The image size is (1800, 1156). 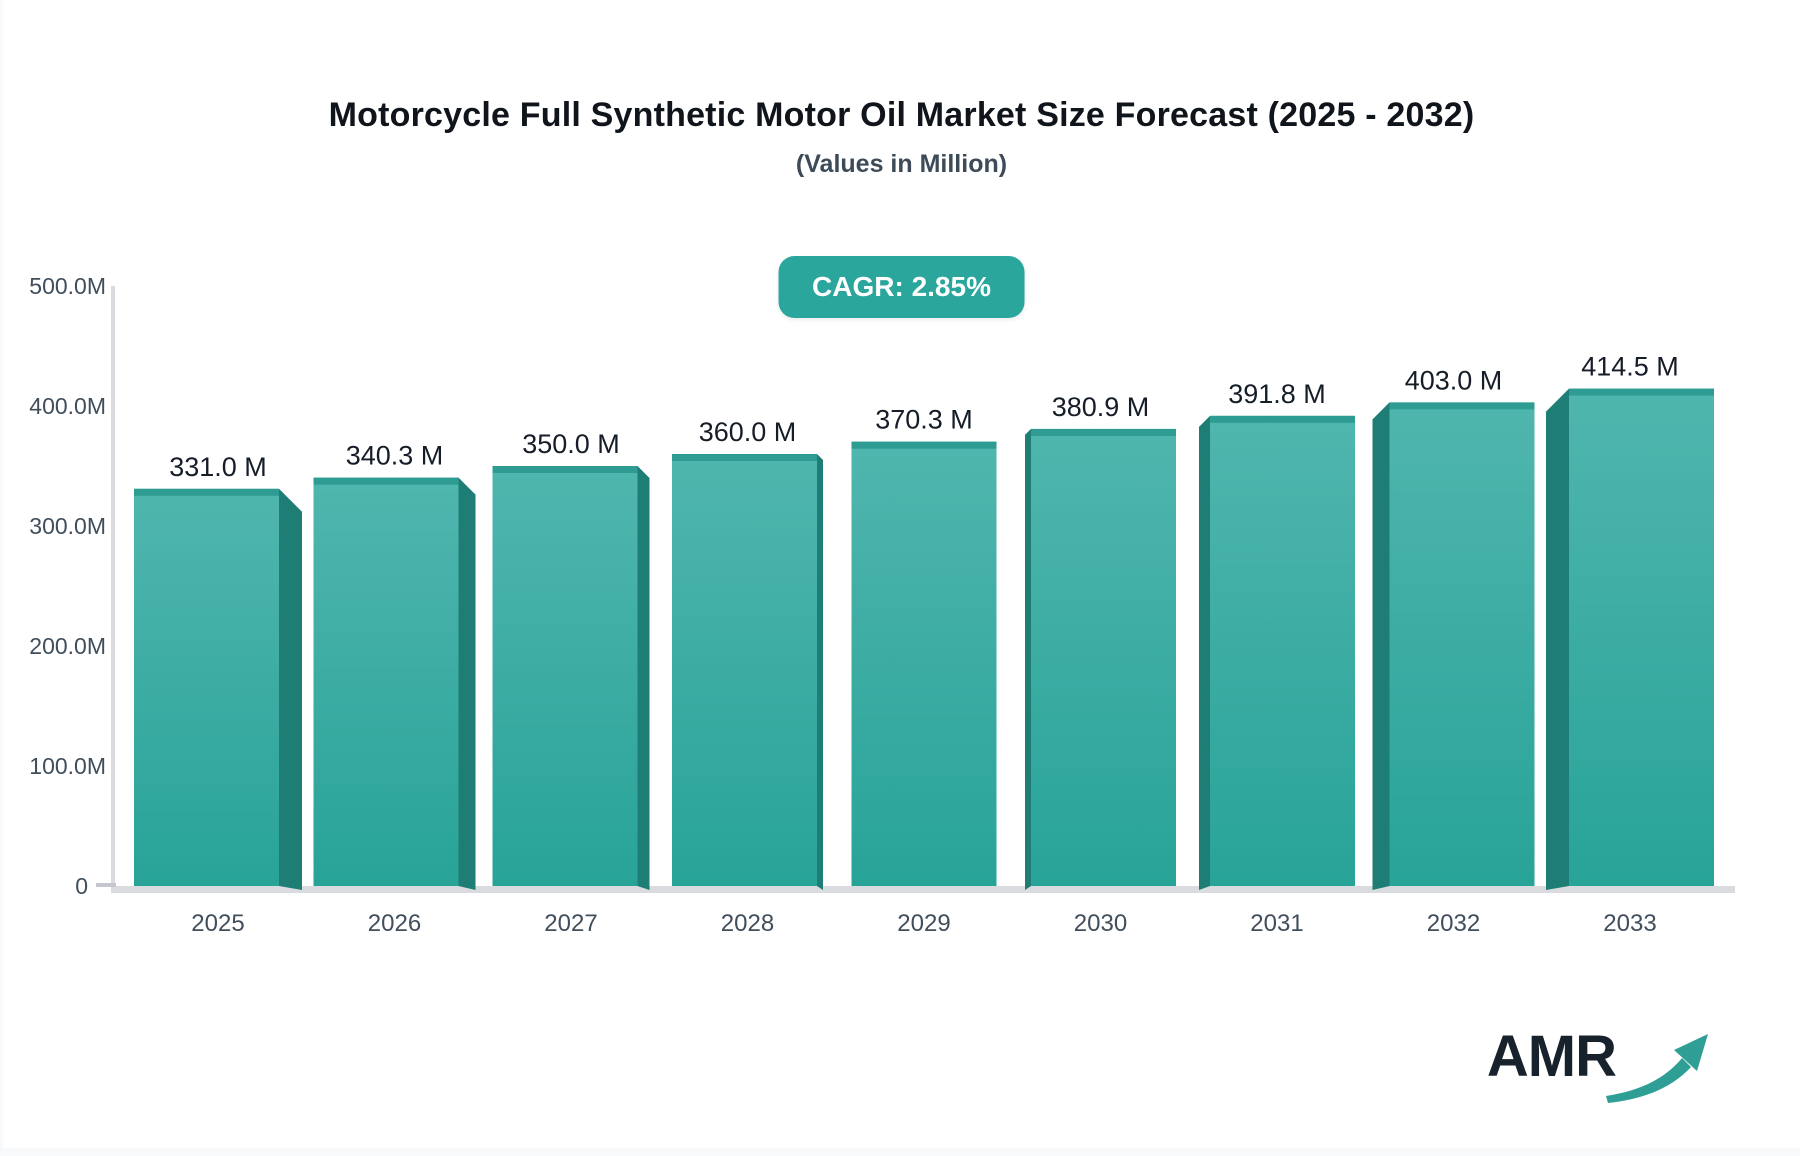 I want to click on bar-value-label: 414.5 M, so click(x=1630, y=367).